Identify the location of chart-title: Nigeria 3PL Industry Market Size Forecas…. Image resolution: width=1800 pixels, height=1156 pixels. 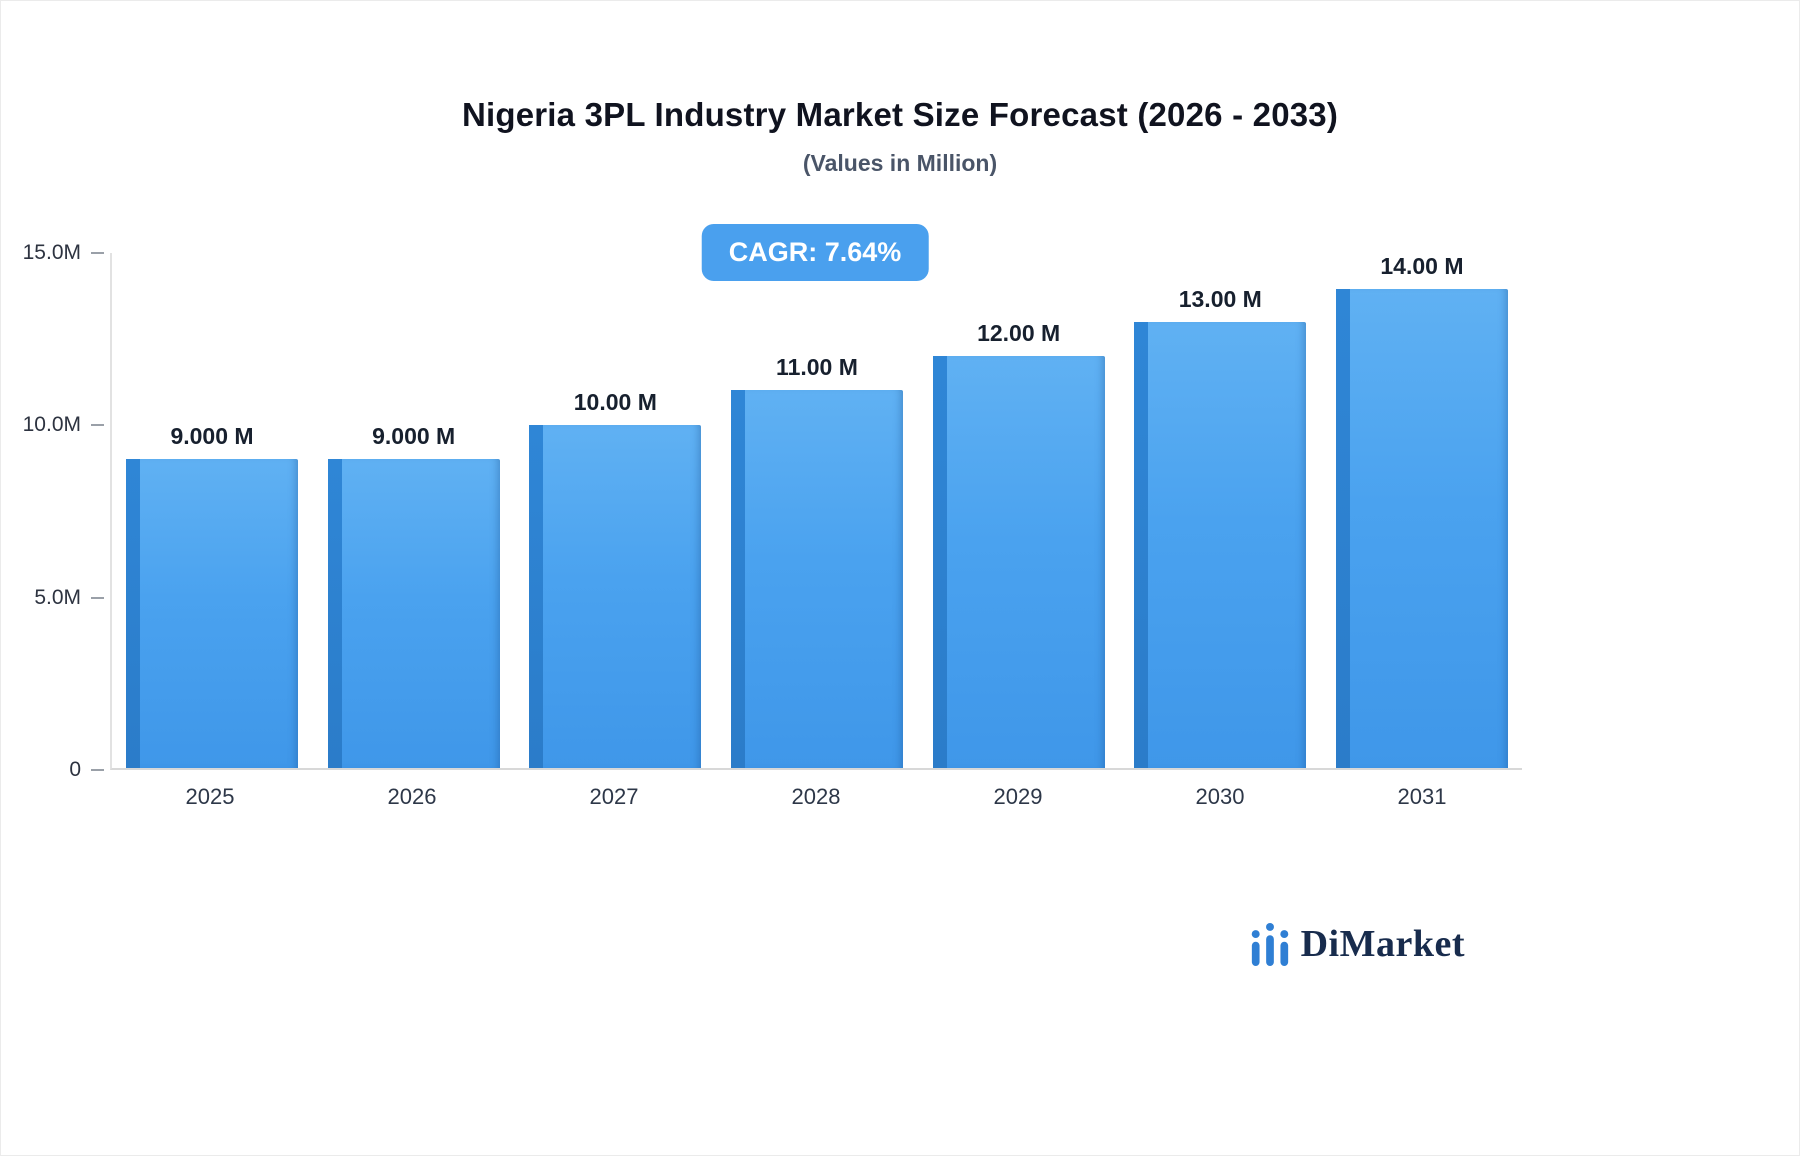
(900, 114).